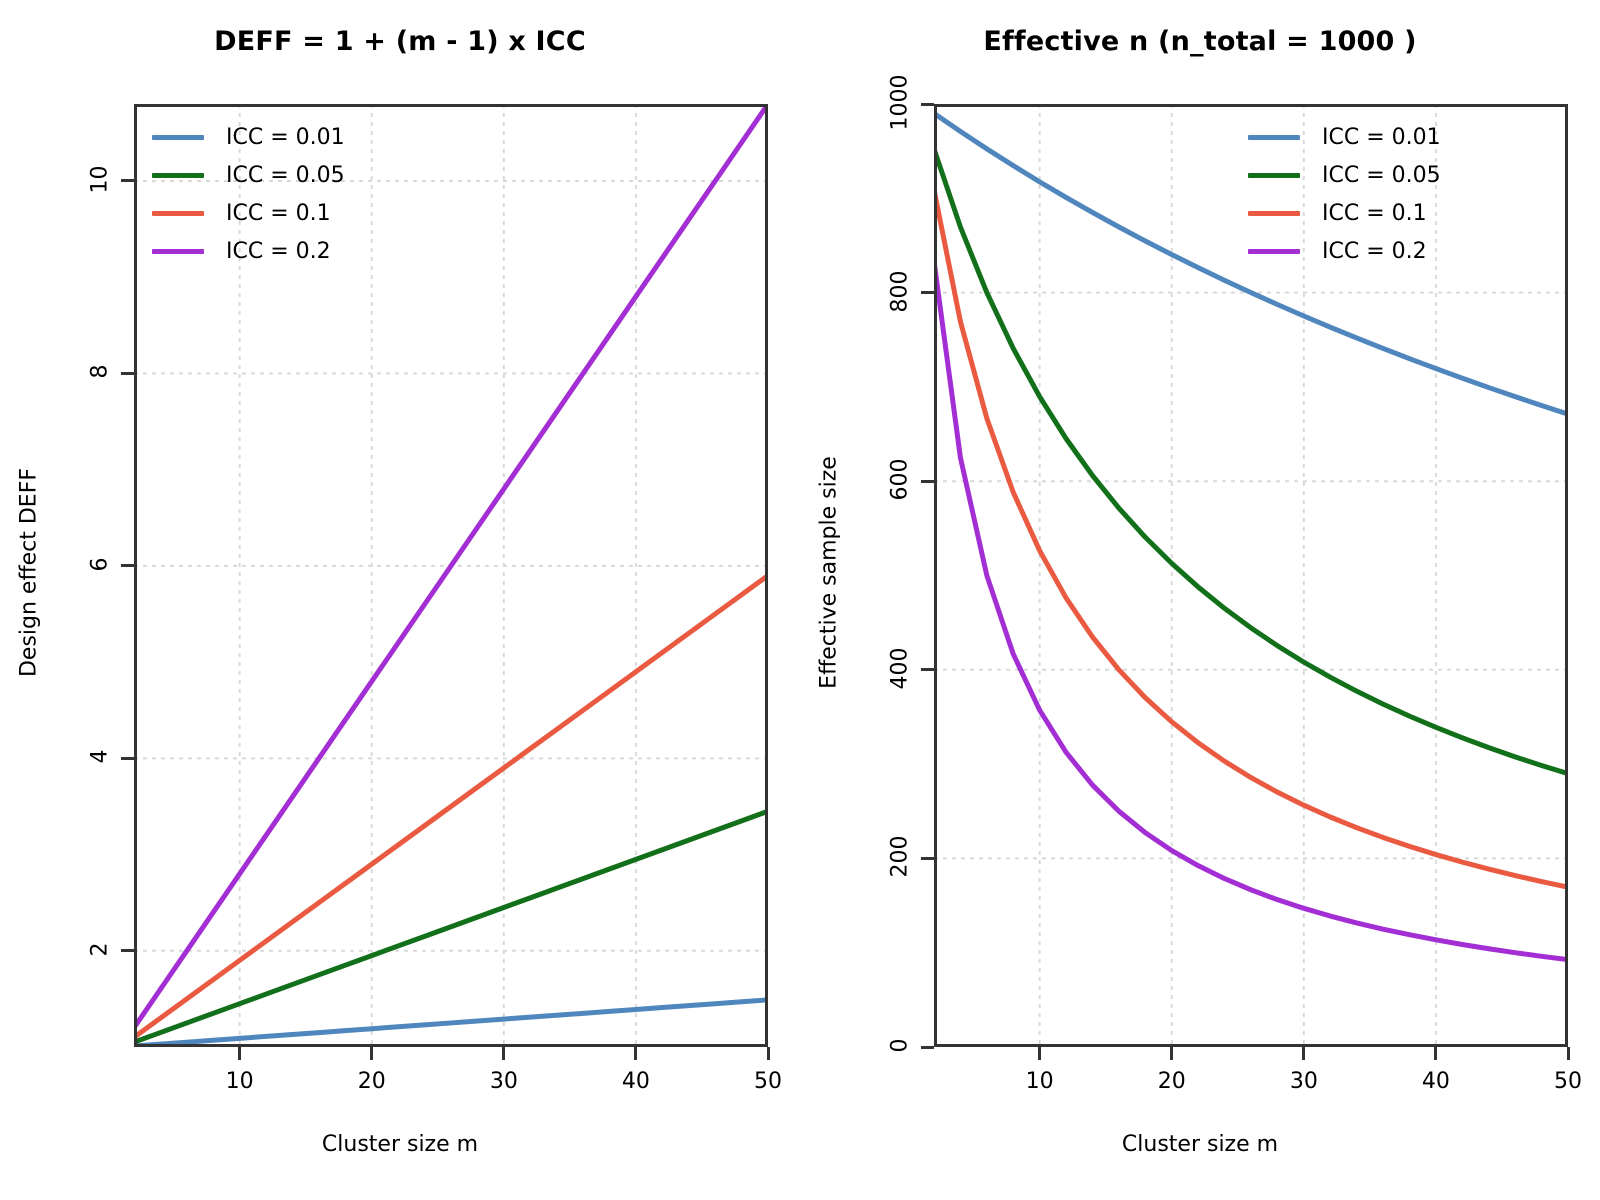 This screenshot has width=1600, height=1200. What do you see at coordinates (100, 179) in the screenshot?
I see `y-tick-label: 10` at bounding box center [100, 179].